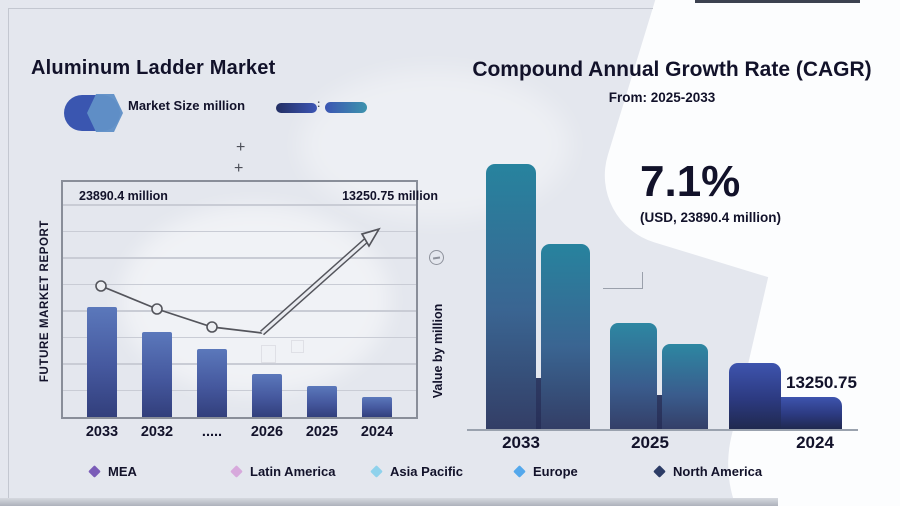 This screenshot has height=506, width=900. Describe the element at coordinates (690, 181) in the screenshot. I see `cagr-value: 7.1%` at that location.